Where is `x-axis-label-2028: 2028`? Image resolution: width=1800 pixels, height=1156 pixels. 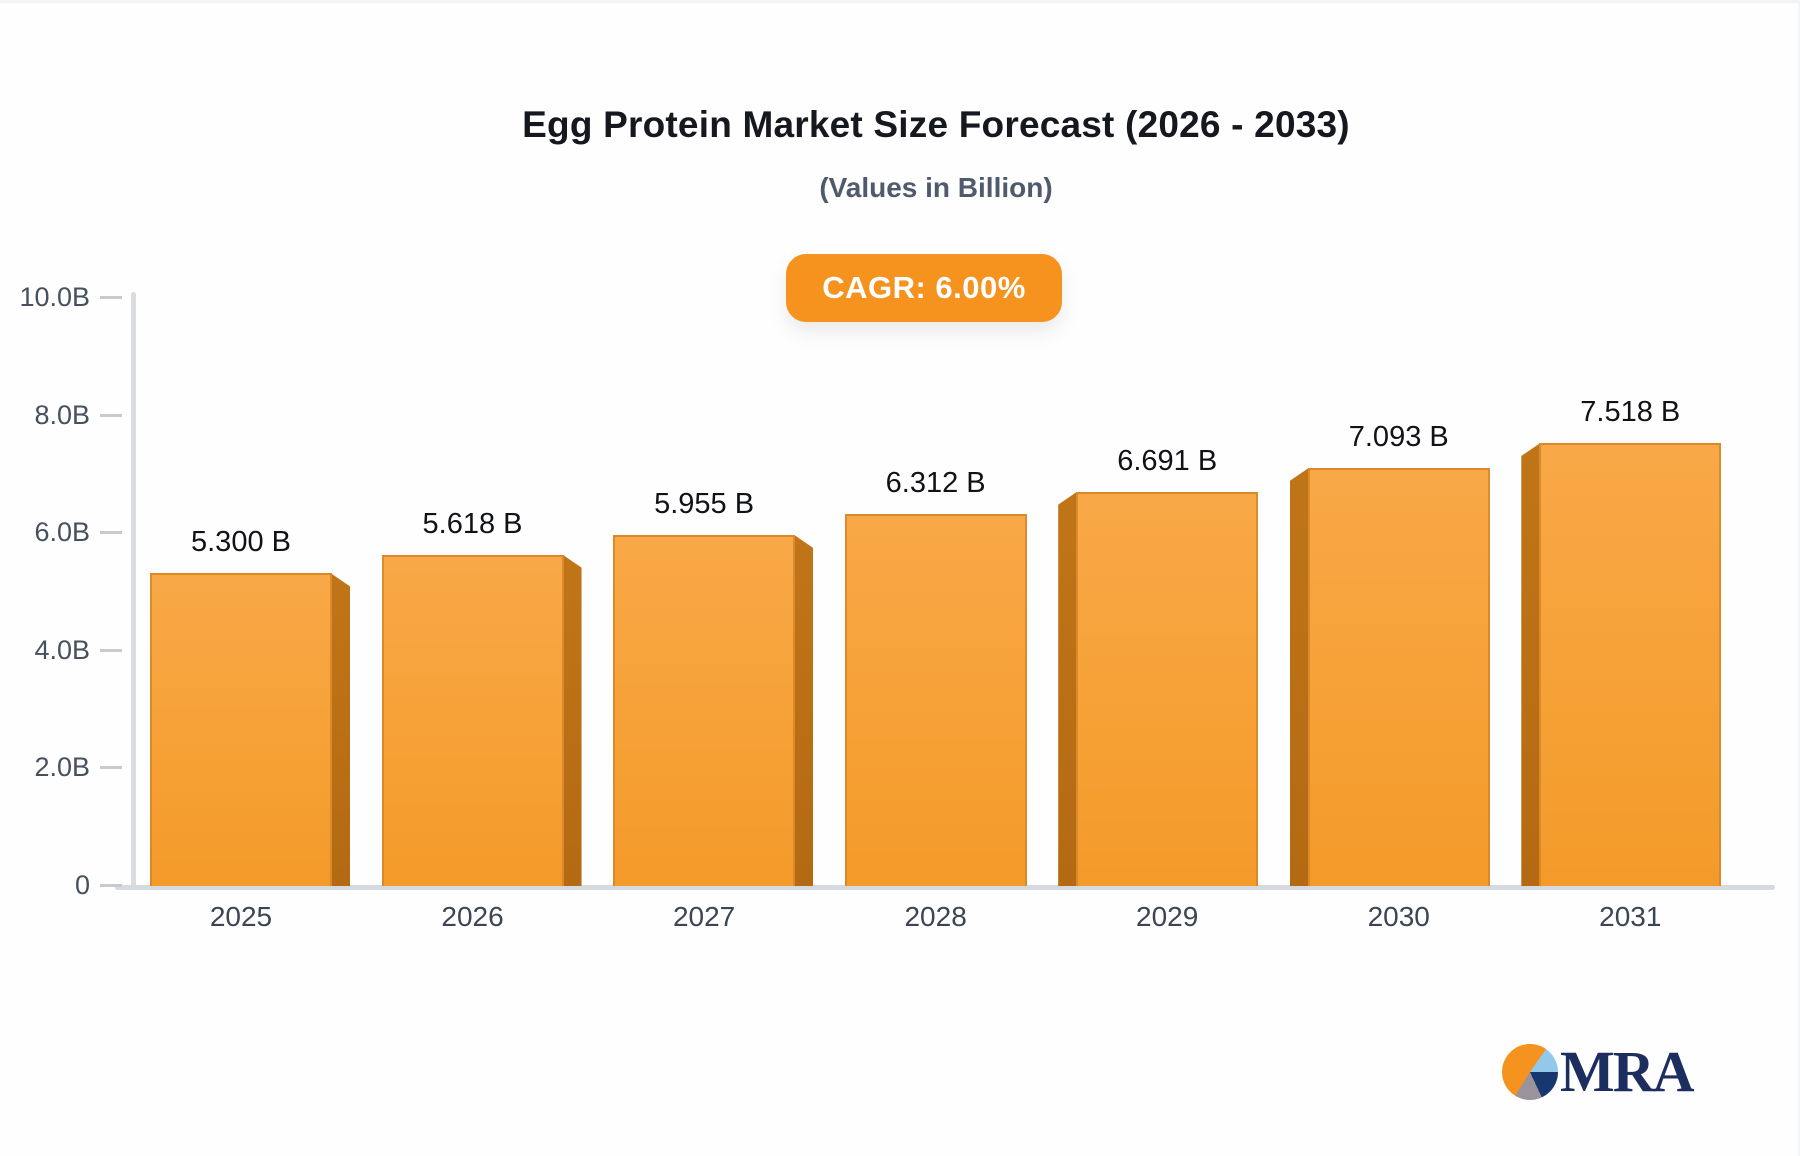
x-axis-label-2028: 2028 is located at coordinates (935, 916).